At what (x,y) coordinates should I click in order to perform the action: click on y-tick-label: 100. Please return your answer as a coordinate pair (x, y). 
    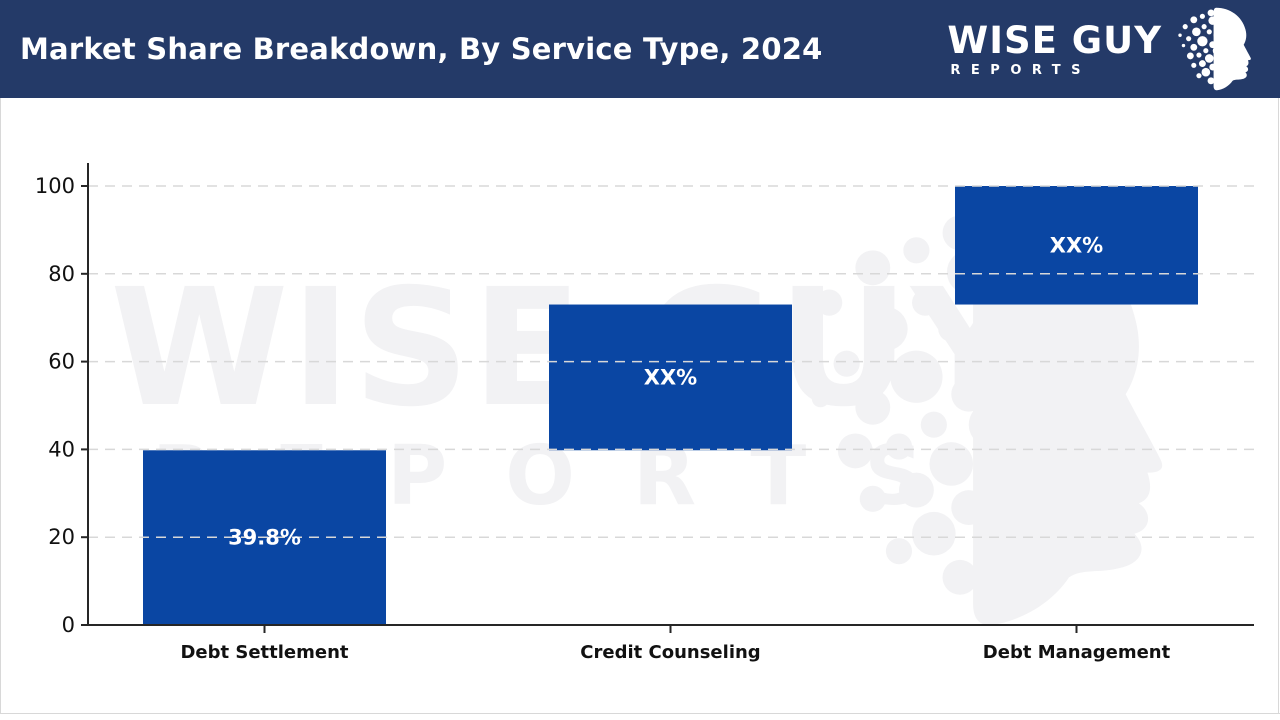
    Looking at the image, I should click on (55, 186).